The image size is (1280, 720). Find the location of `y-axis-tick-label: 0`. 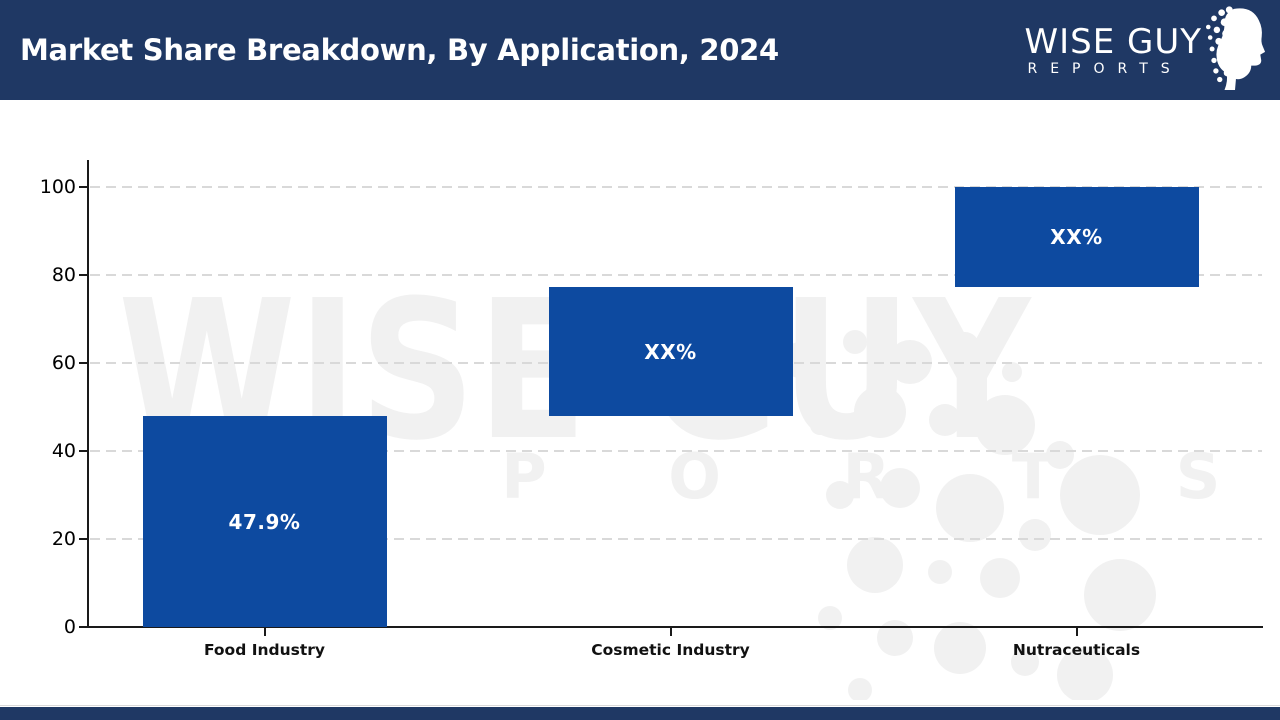

y-axis-tick-label: 0 is located at coordinates (69, 627).